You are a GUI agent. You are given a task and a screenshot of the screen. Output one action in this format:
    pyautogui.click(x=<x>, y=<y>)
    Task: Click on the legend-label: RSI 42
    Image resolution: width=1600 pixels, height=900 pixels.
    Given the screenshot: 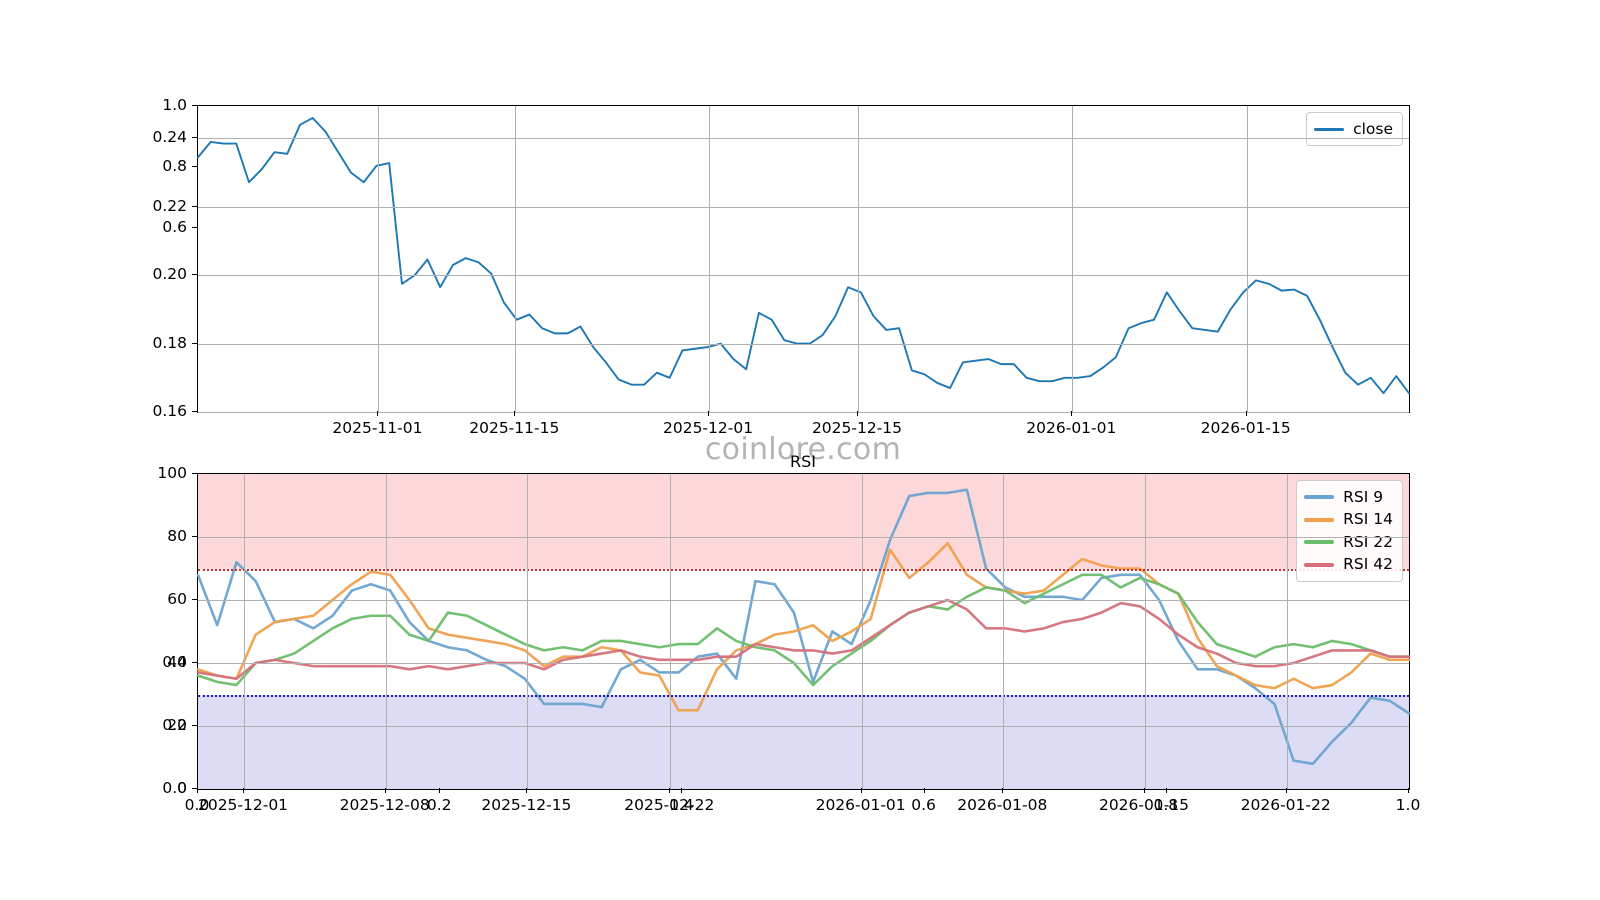 What is the action you would take?
    pyautogui.click(x=1368, y=564)
    